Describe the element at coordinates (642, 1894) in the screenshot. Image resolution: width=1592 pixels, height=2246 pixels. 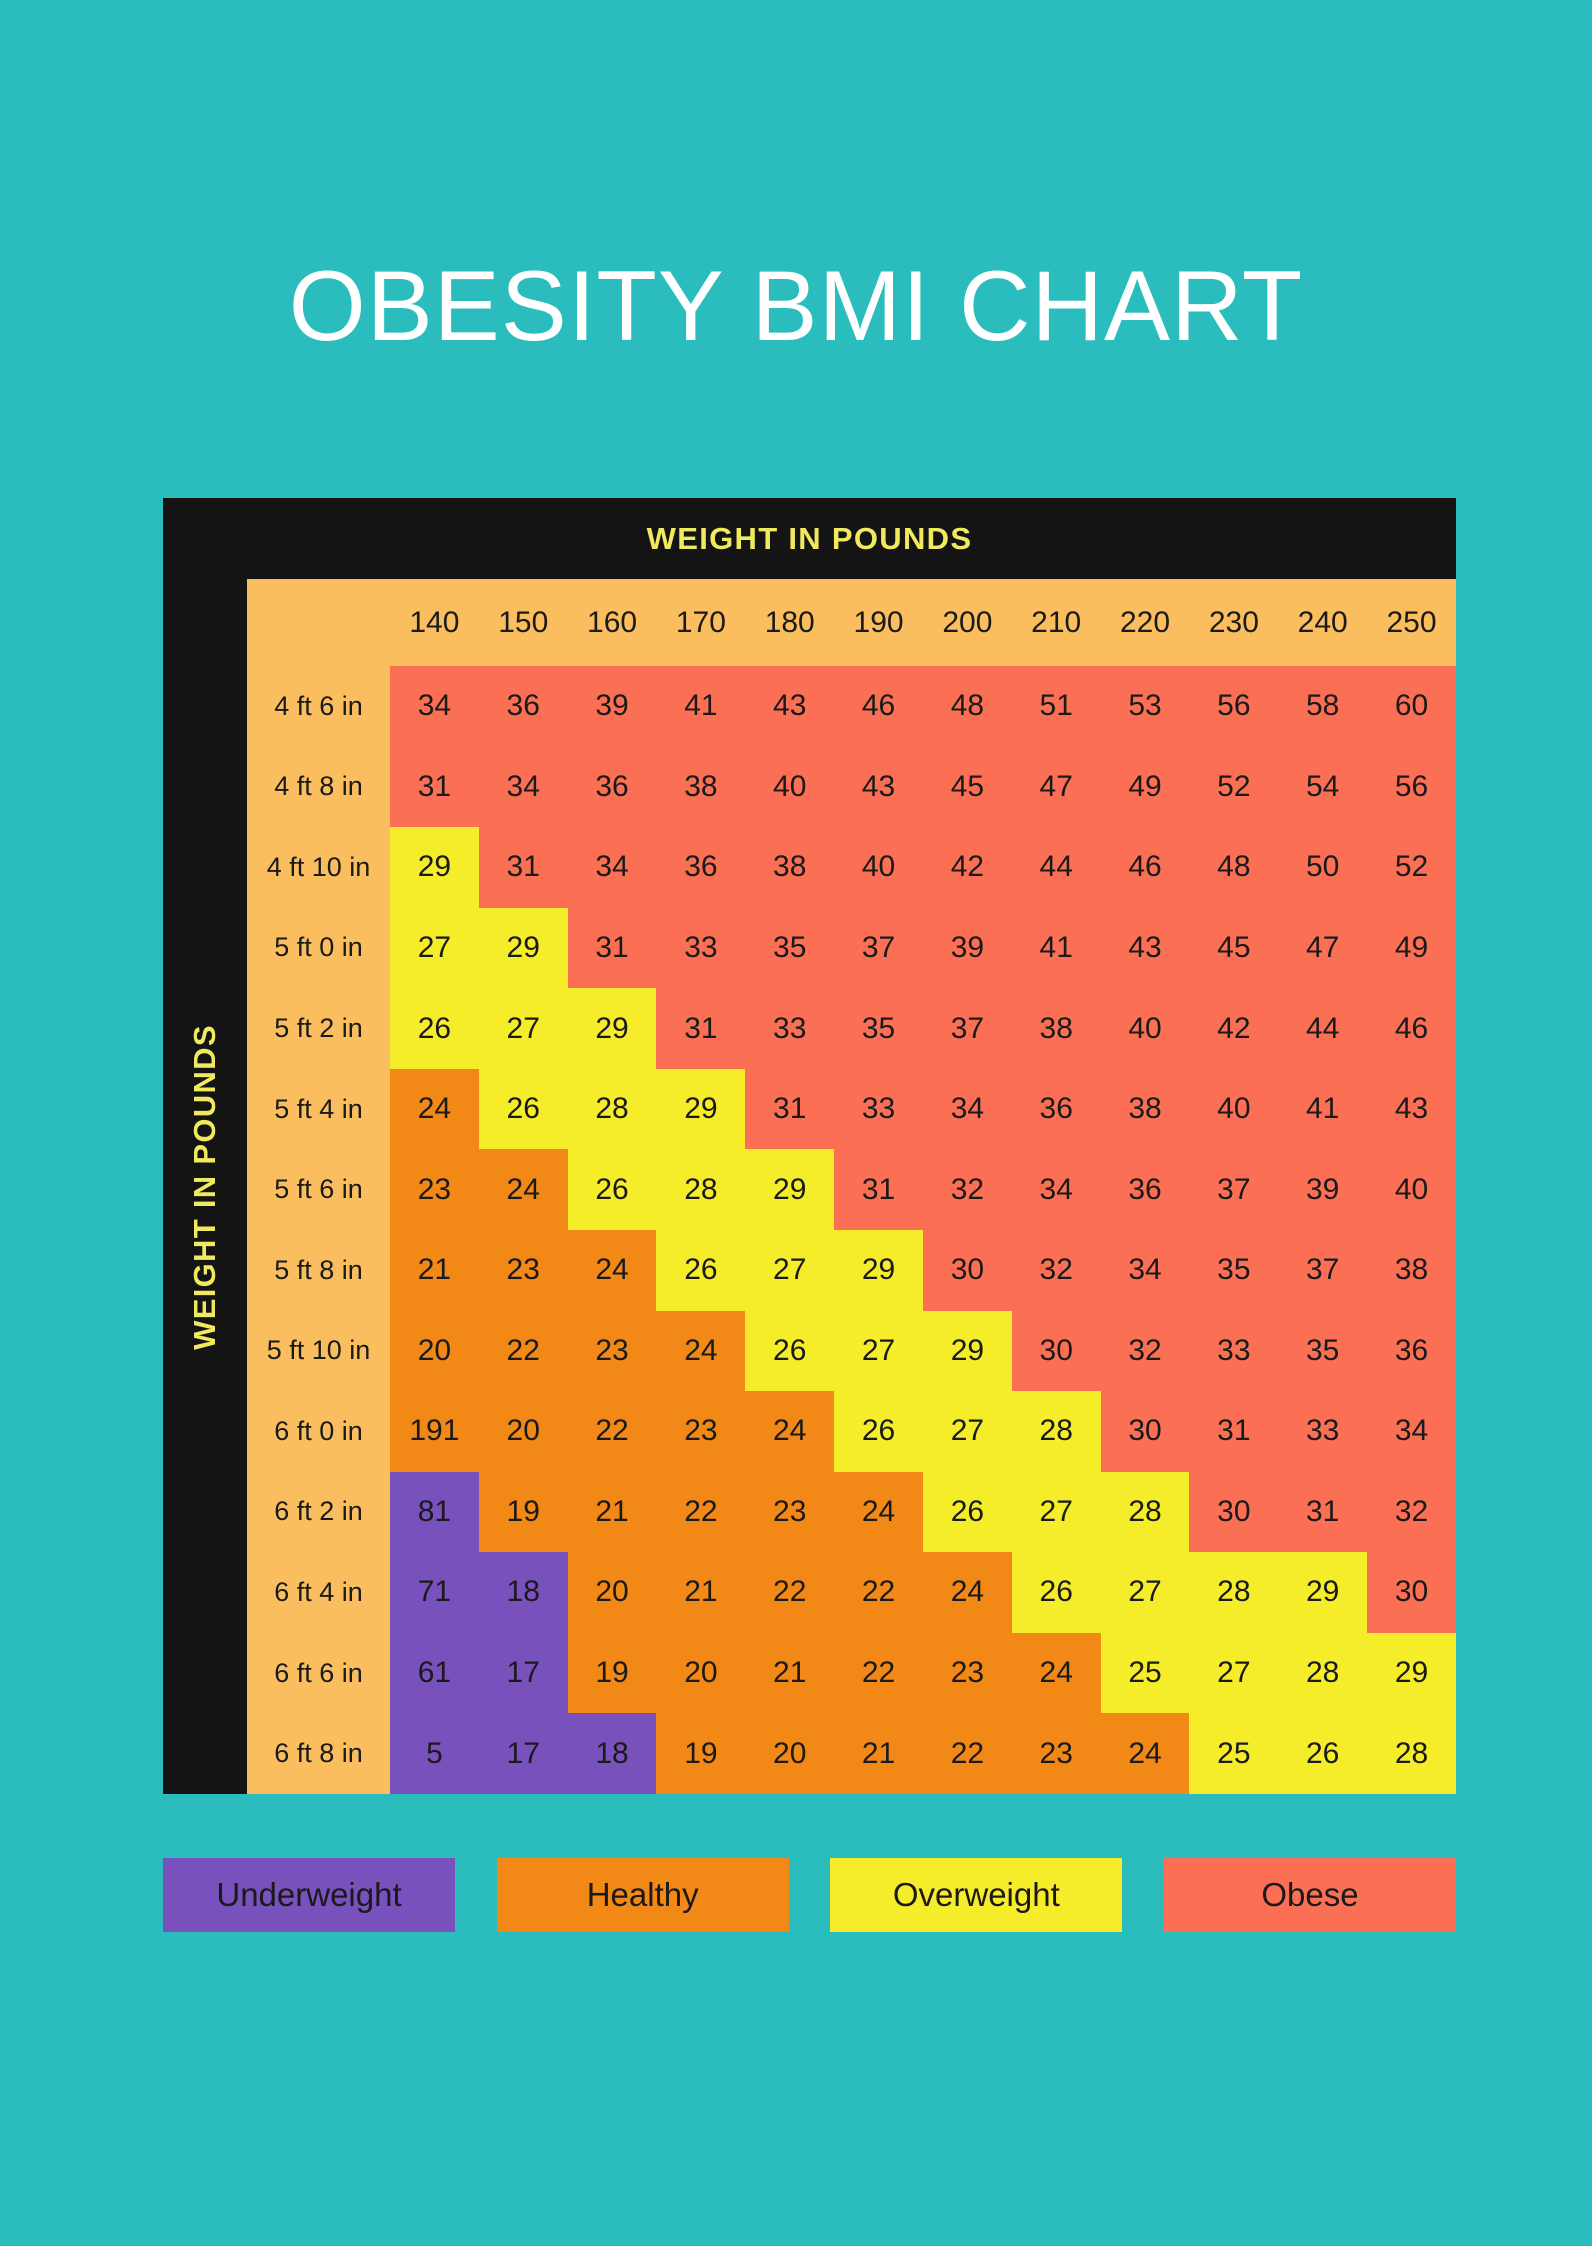
I see `legend-item-label: Healthy` at that location.